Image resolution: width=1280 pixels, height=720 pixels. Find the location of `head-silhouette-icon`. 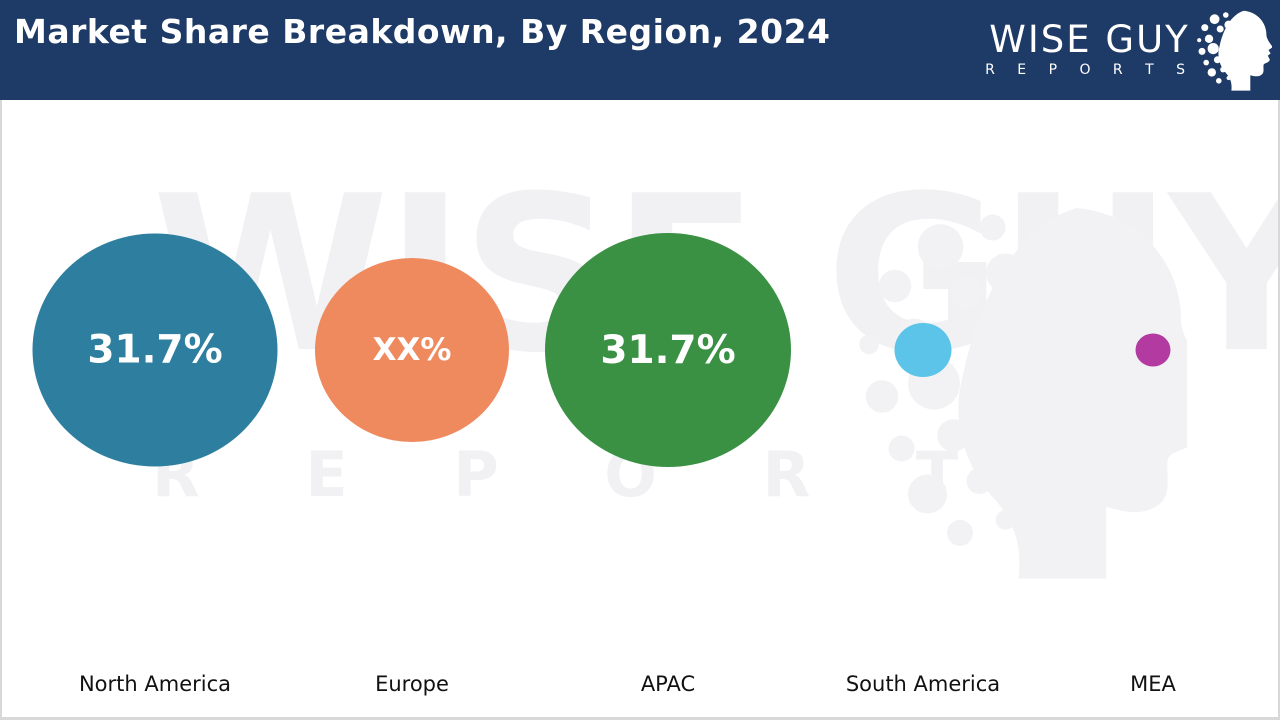

head-silhouette-icon is located at coordinates (1234, 50).